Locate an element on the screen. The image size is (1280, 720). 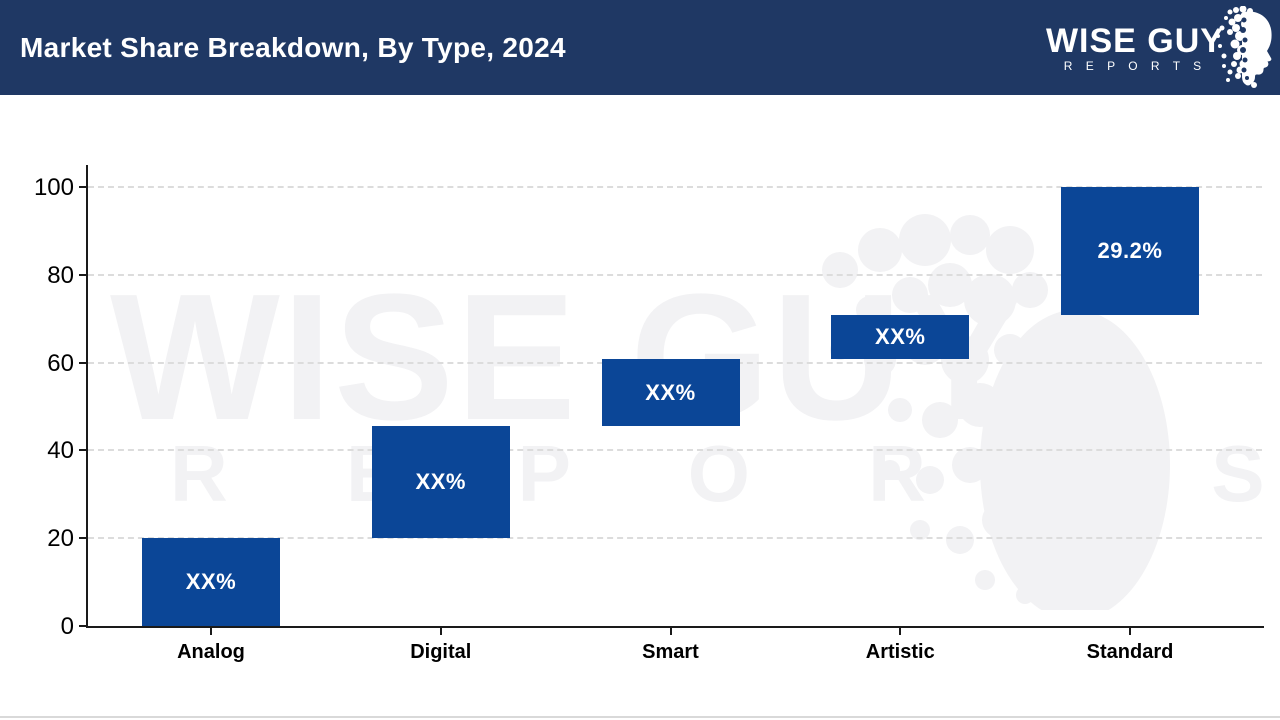
y-tick-label-60: 60 is located at coordinates (60, 363).